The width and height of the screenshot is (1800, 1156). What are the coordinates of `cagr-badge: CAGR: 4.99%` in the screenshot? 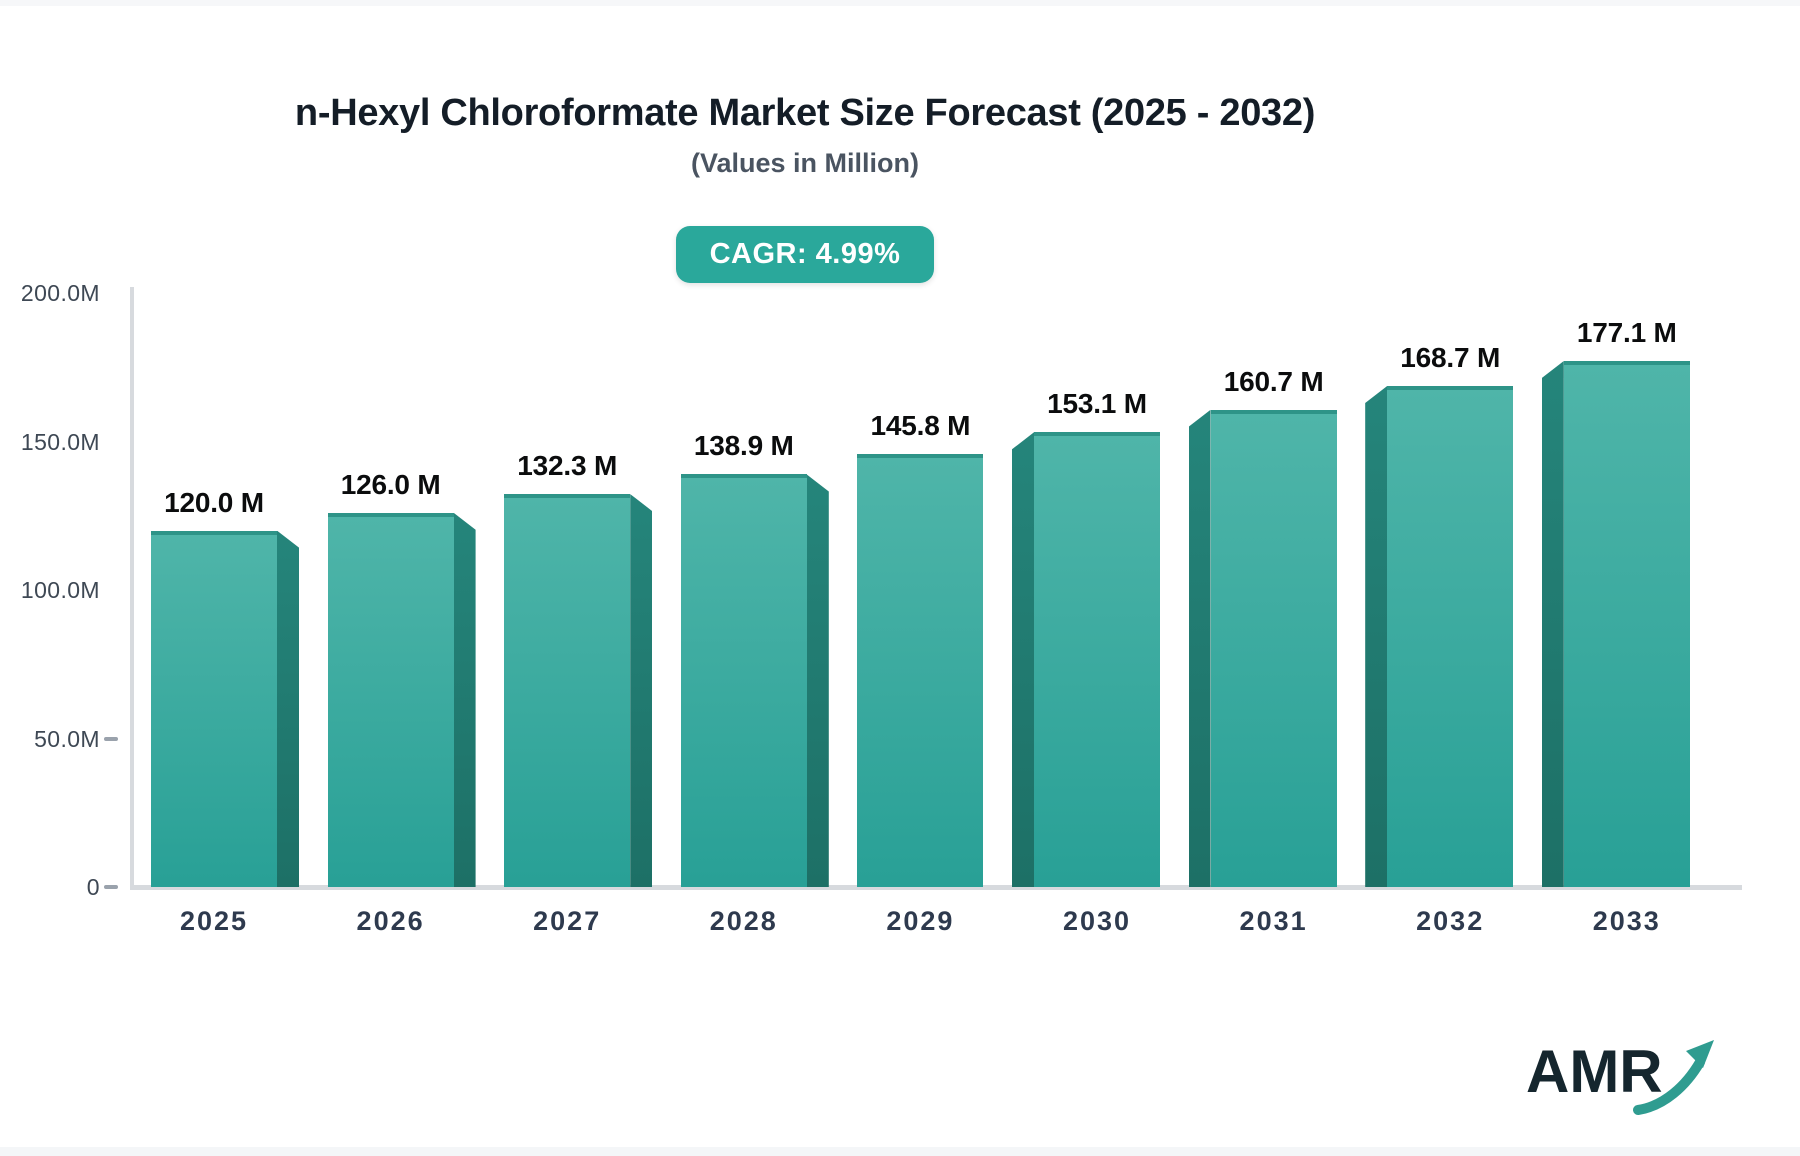 It's located at (805, 254).